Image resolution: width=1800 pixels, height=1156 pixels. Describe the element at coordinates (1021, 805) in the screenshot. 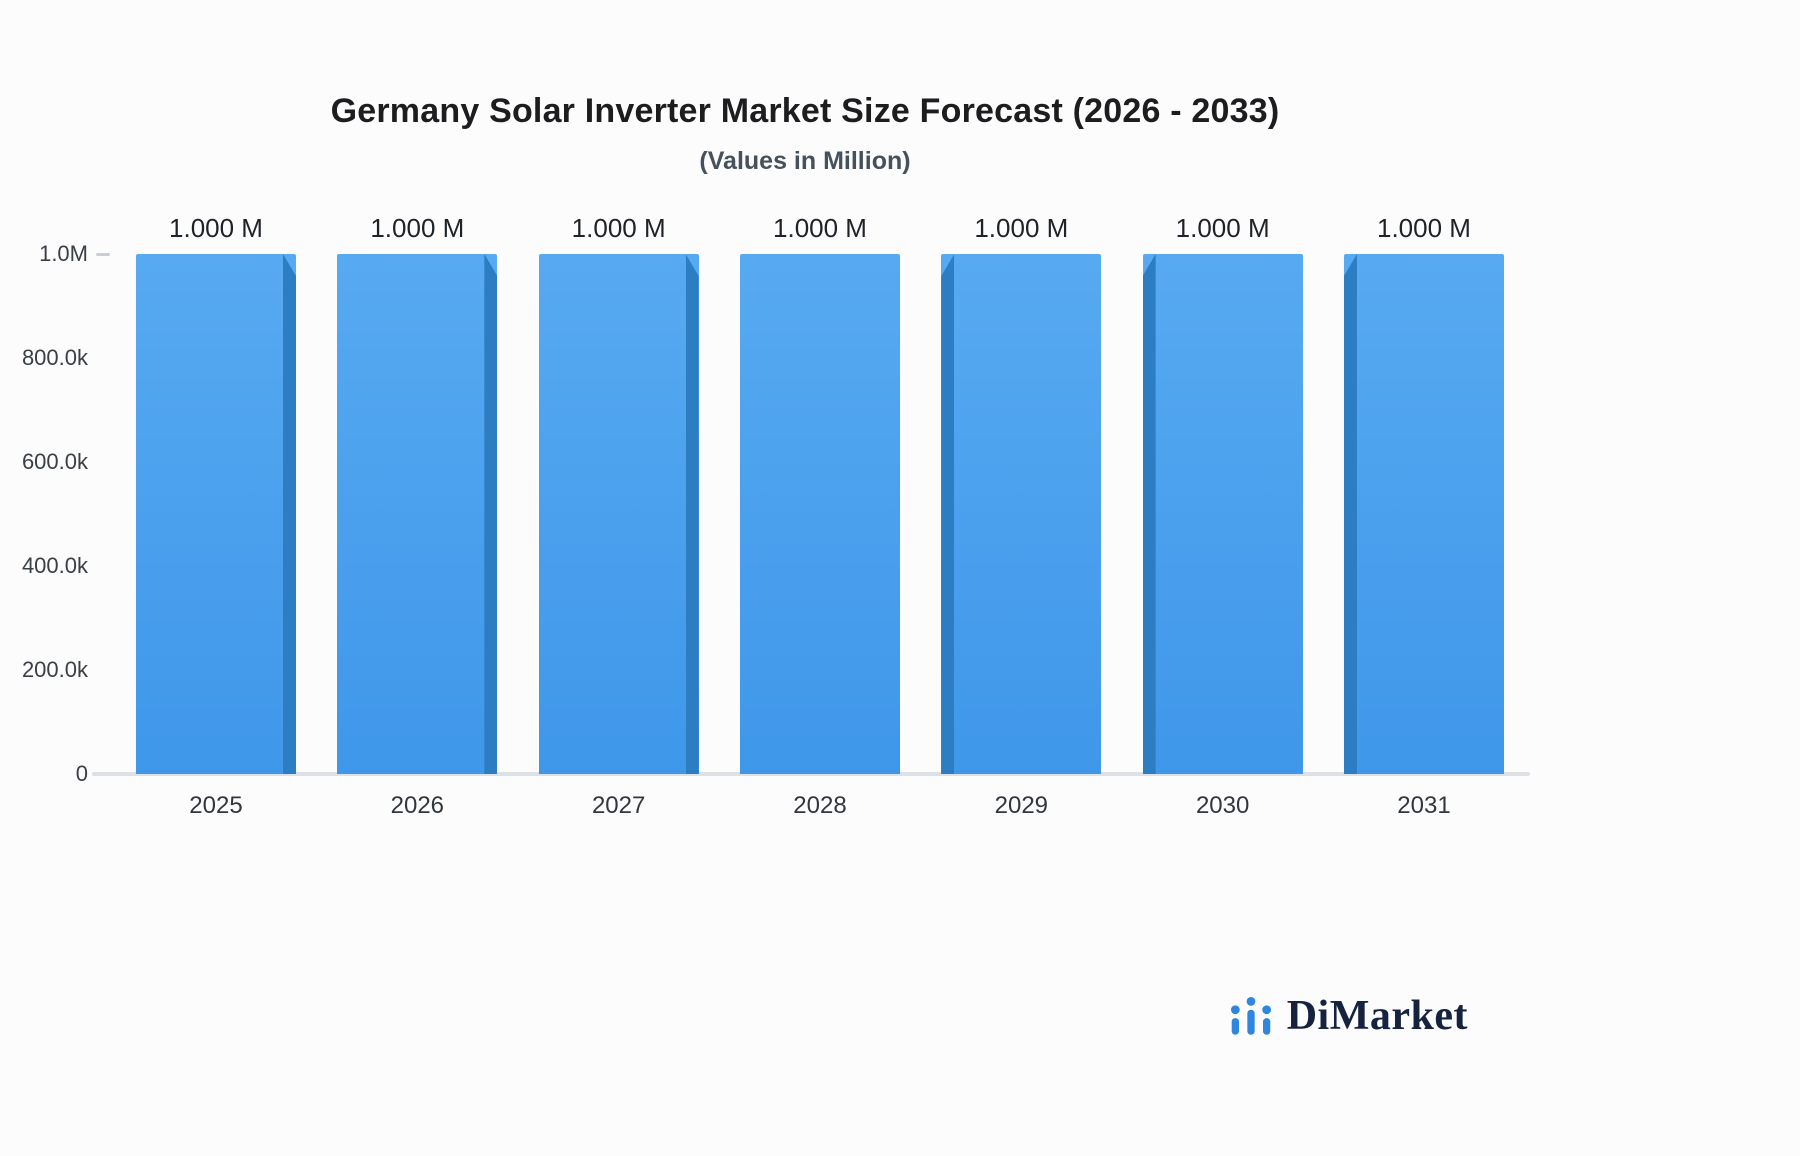

I see `x-axis-label: 2029` at that location.